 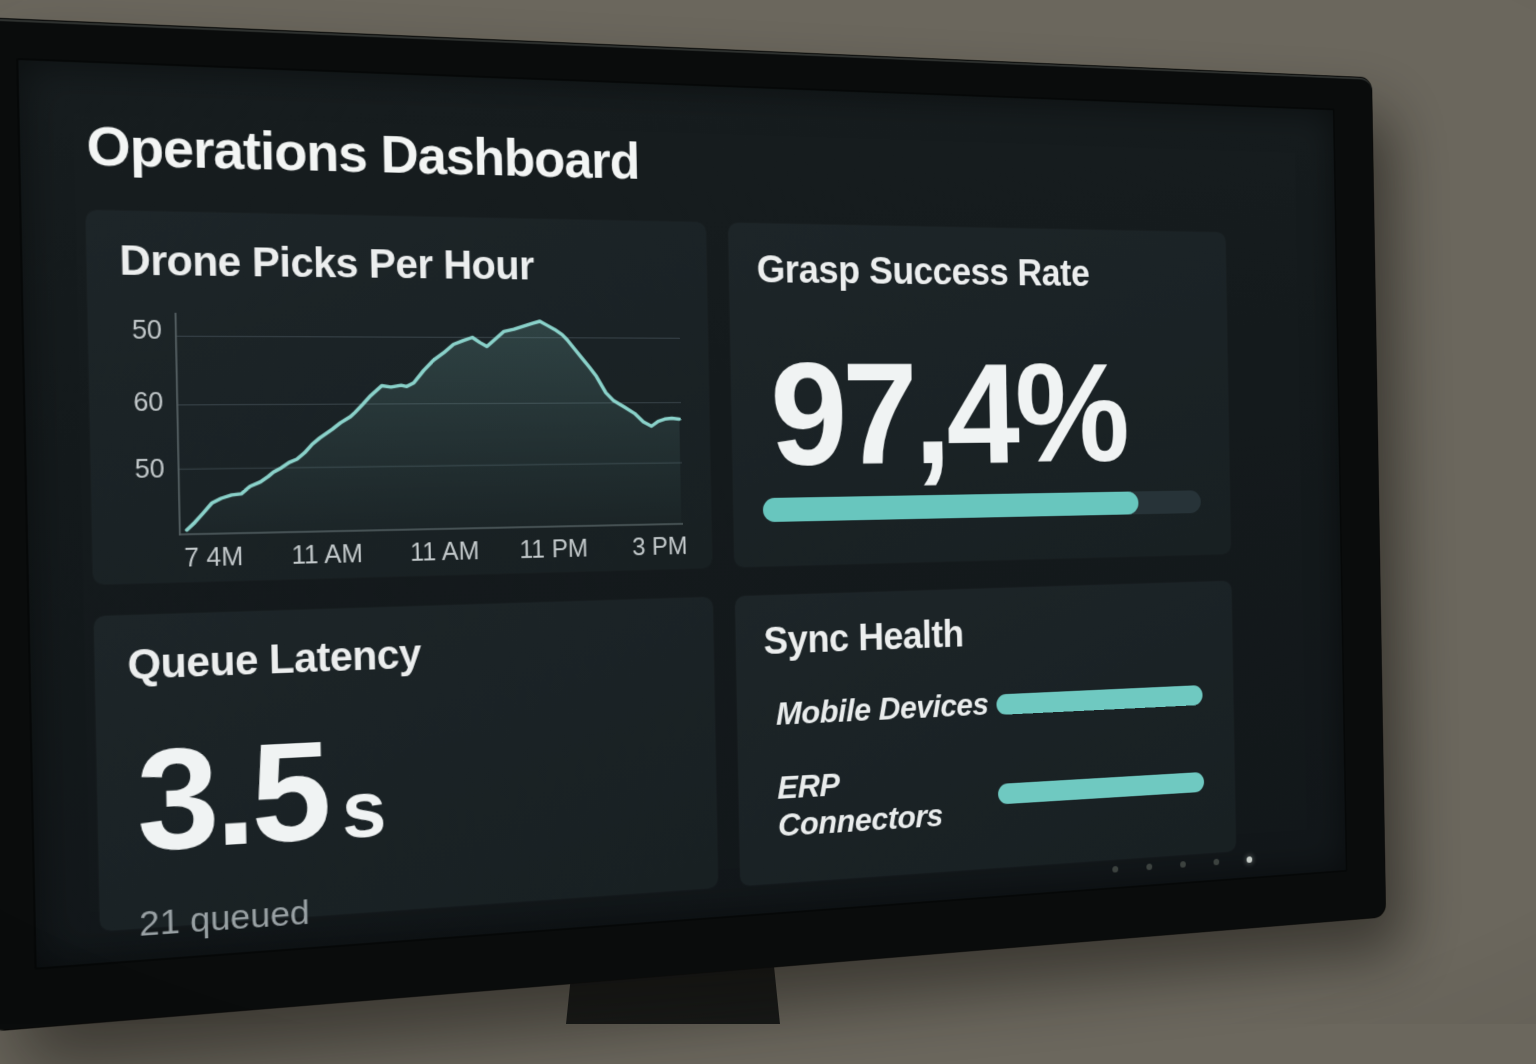 What do you see at coordinates (148, 402) in the screenshot?
I see `y-tick-label: 60` at bounding box center [148, 402].